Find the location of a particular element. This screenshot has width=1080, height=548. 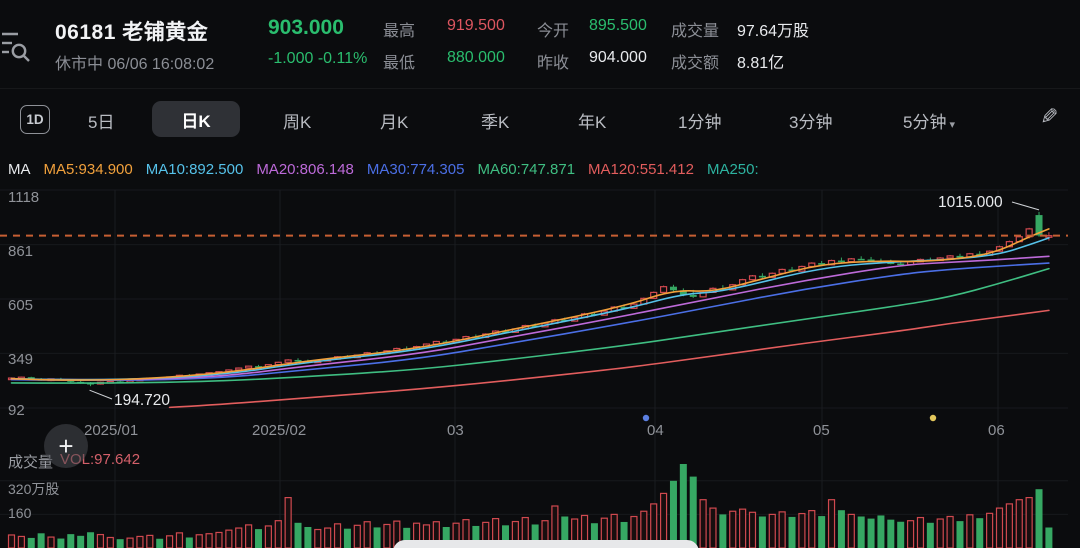

last-price: 903.000 is located at coordinates (306, 27).